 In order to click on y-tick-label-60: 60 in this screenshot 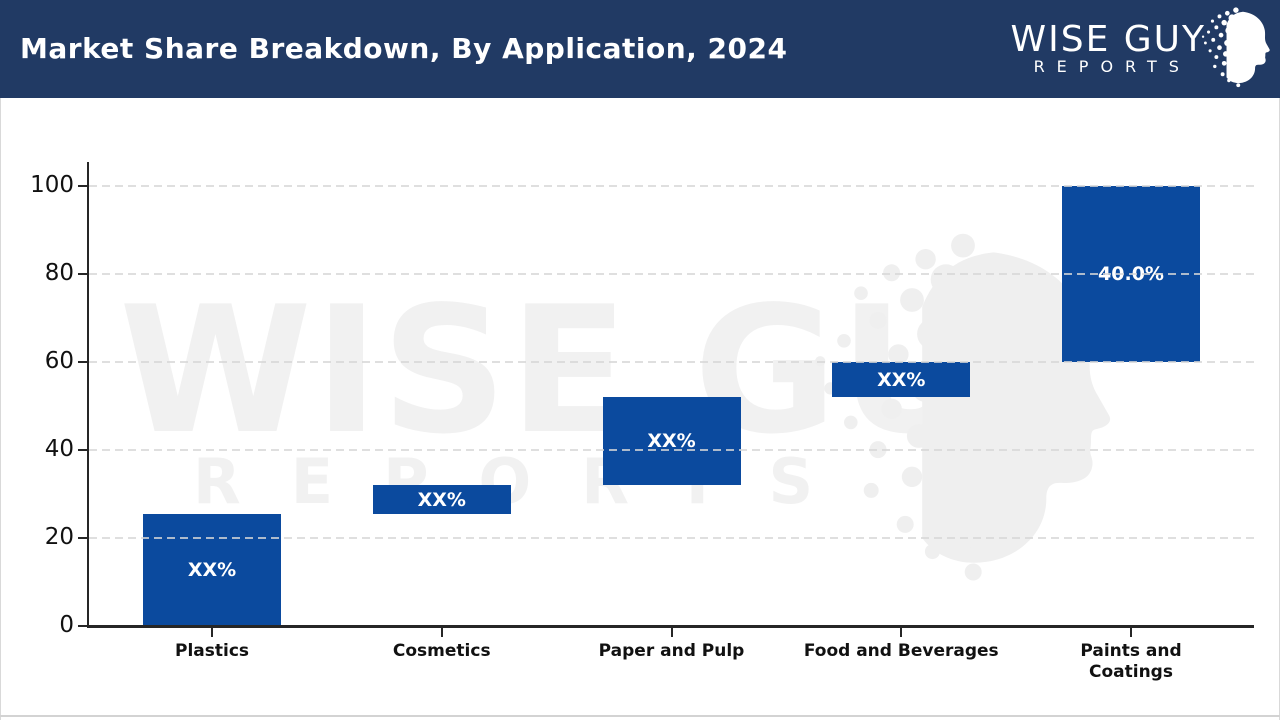, I will do `click(59, 361)`.